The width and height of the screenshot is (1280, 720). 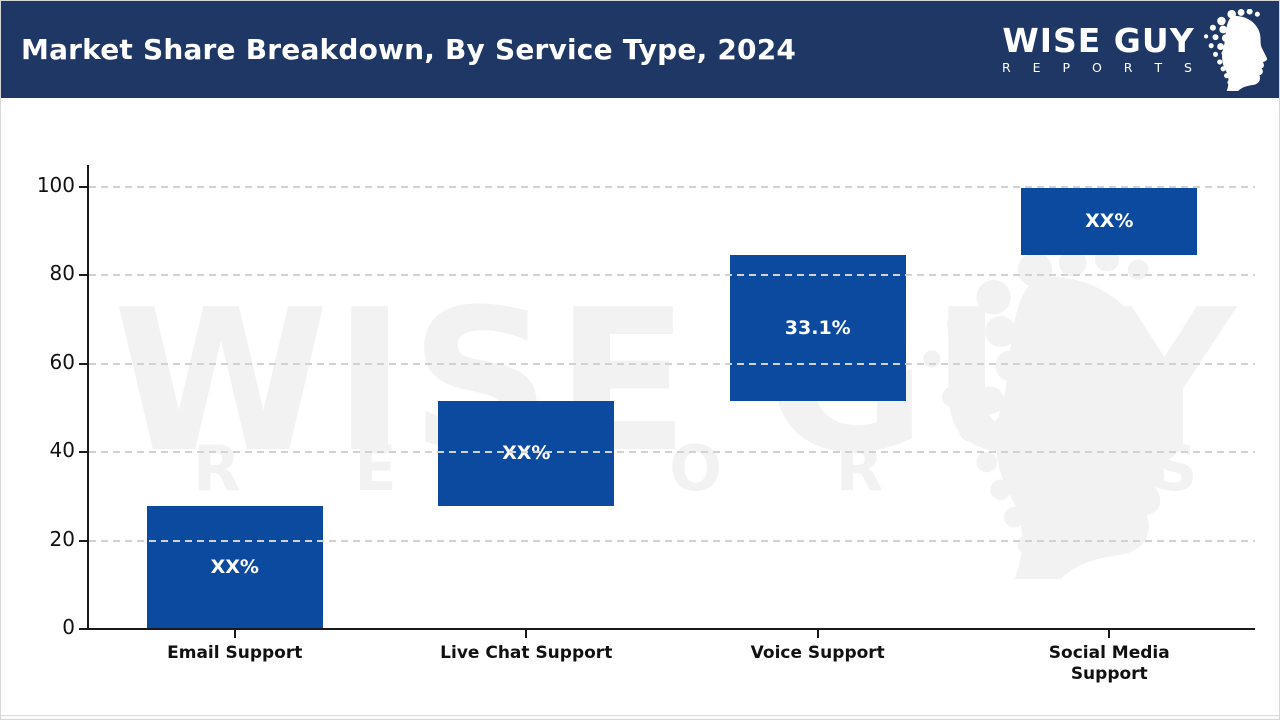 I want to click on logo-text: WISE GUY R E P O R T S, so click(x=1098, y=48).